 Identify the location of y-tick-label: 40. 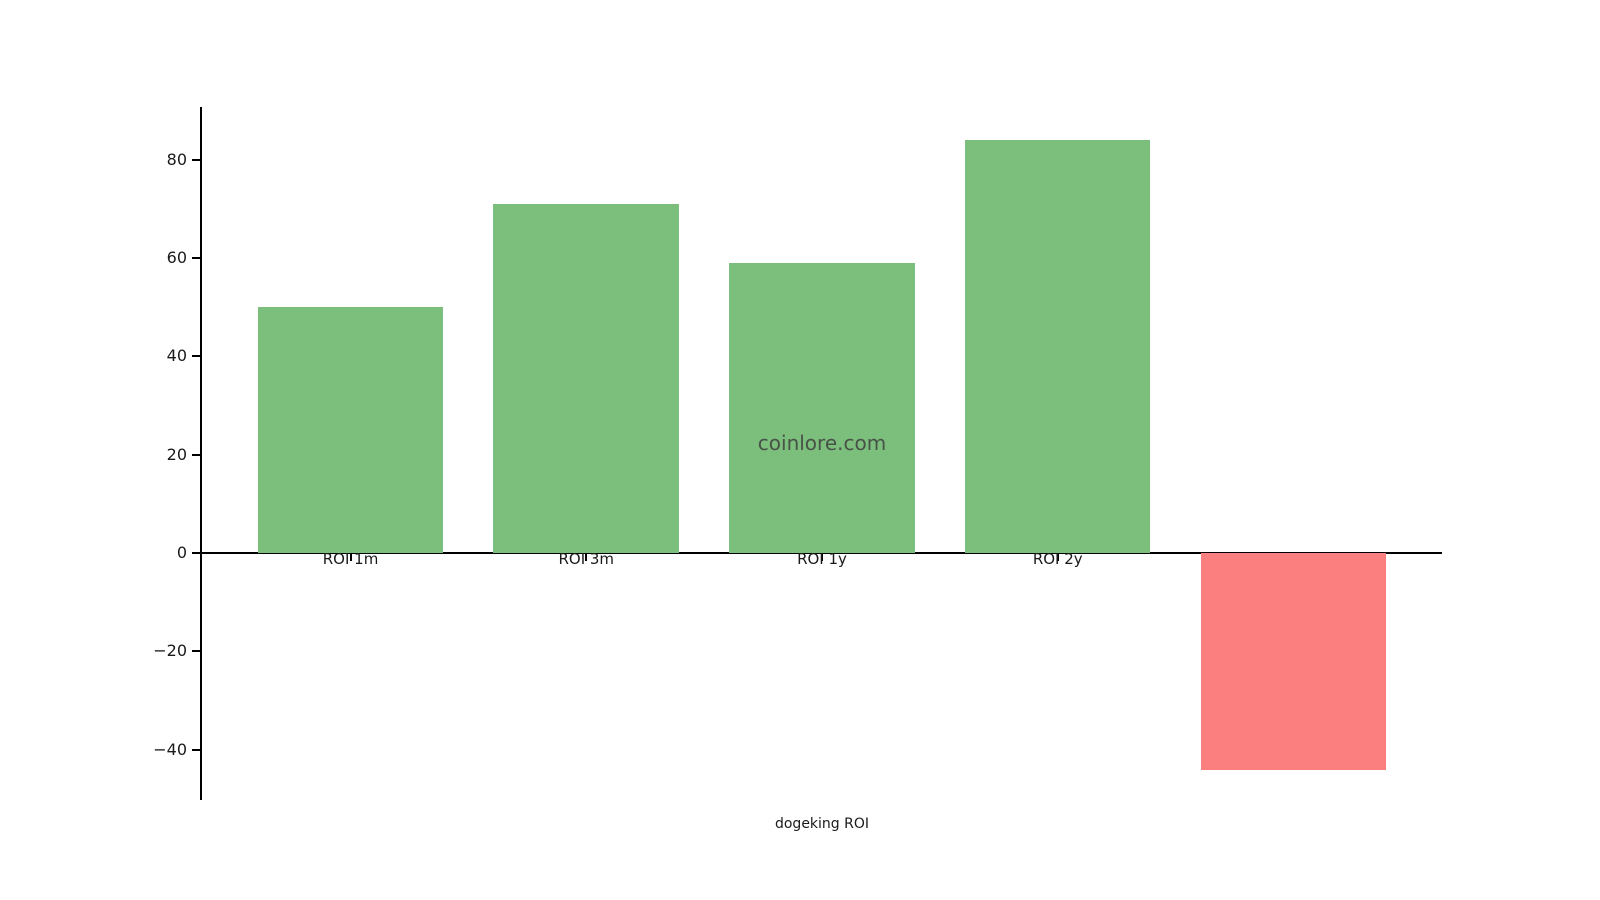
(176, 356).